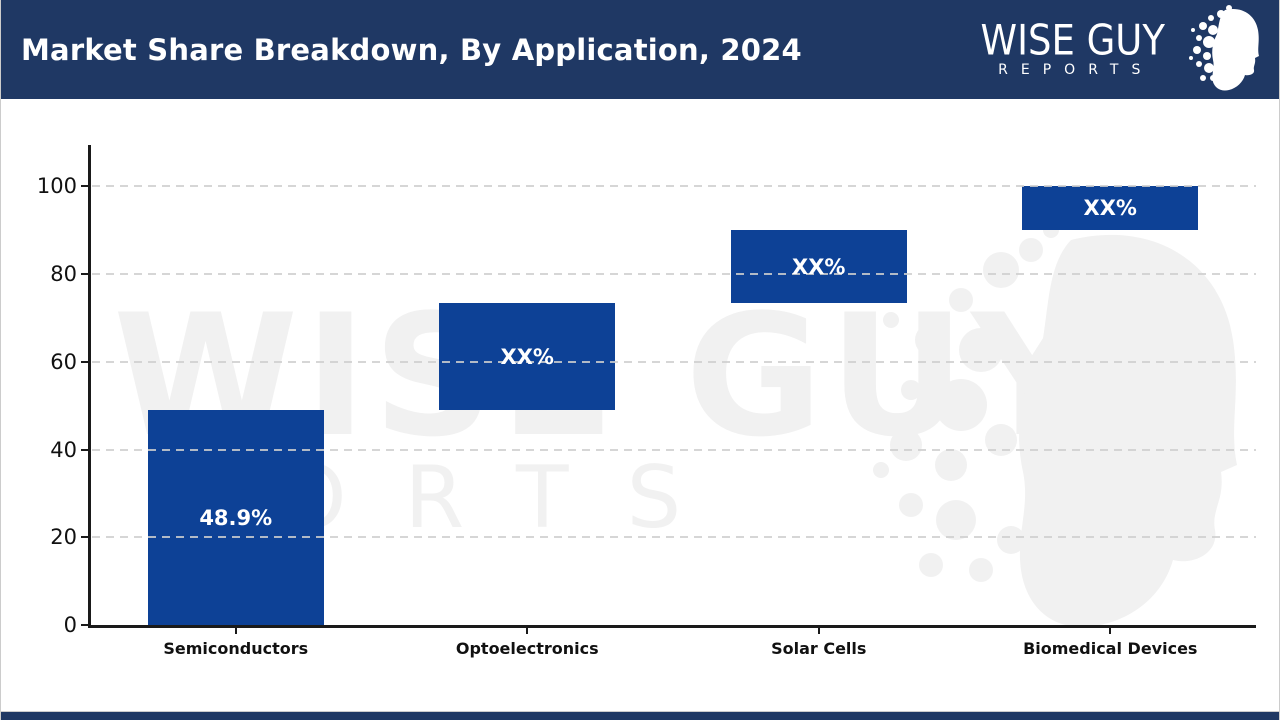 The image size is (1280, 720). Describe the element at coordinates (1110, 648) in the screenshot. I see `x-axis-category-label: Biomedical Devices` at that location.